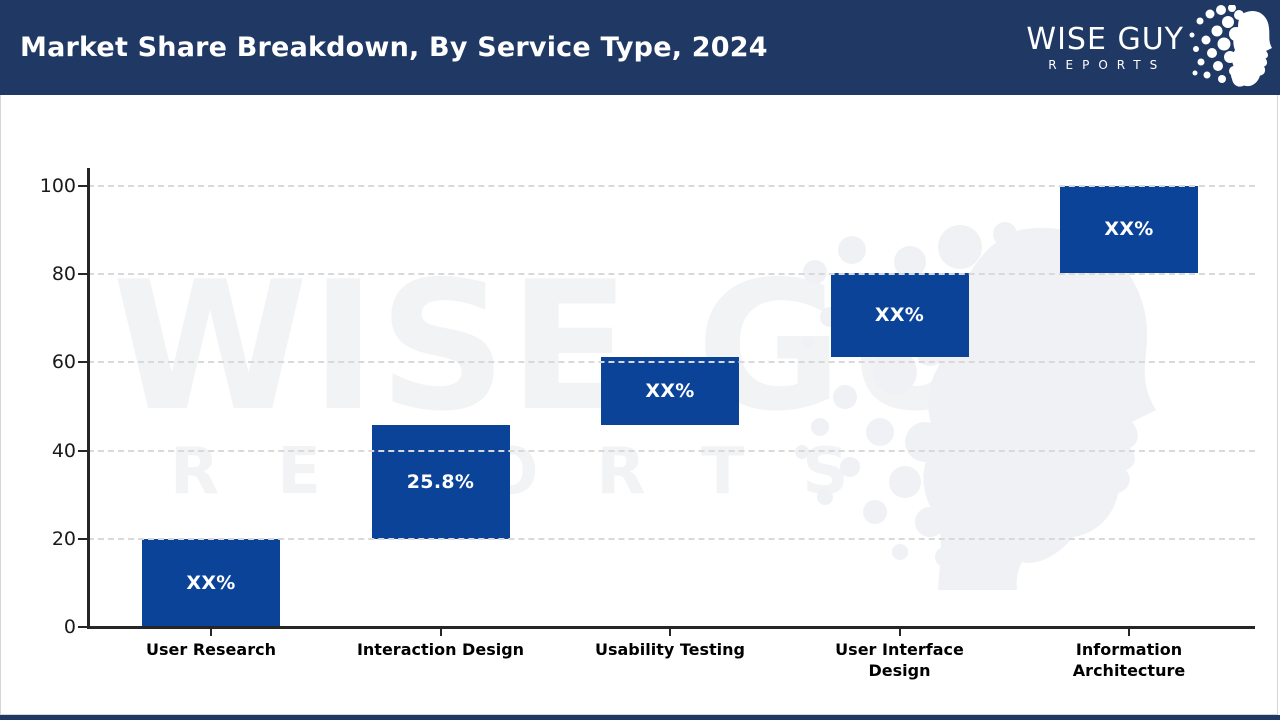 The image size is (1280, 720). Describe the element at coordinates (63, 274) in the screenshot. I see `y-tick-label-80: 80` at that location.